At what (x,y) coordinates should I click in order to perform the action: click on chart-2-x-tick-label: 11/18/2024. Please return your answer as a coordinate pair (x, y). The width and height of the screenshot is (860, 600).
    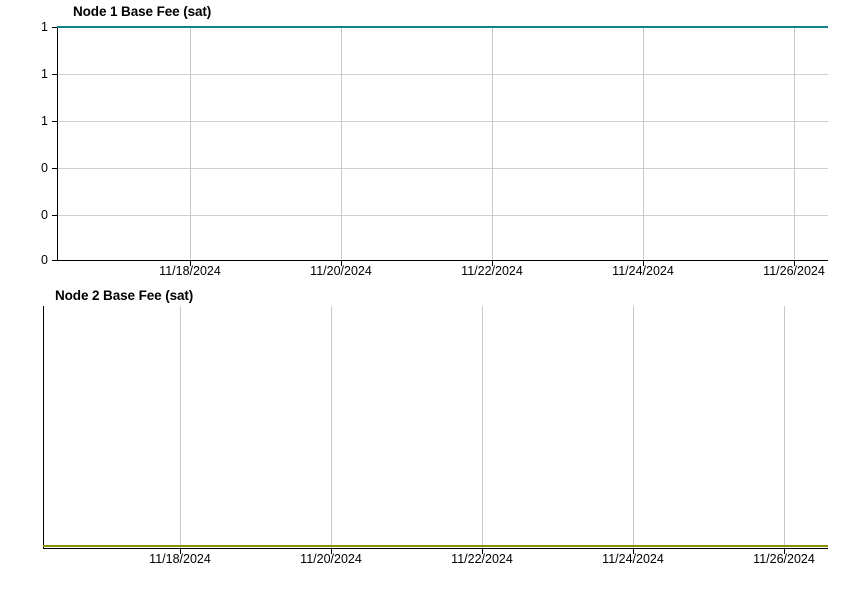
    Looking at the image, I should click on (180, 559).